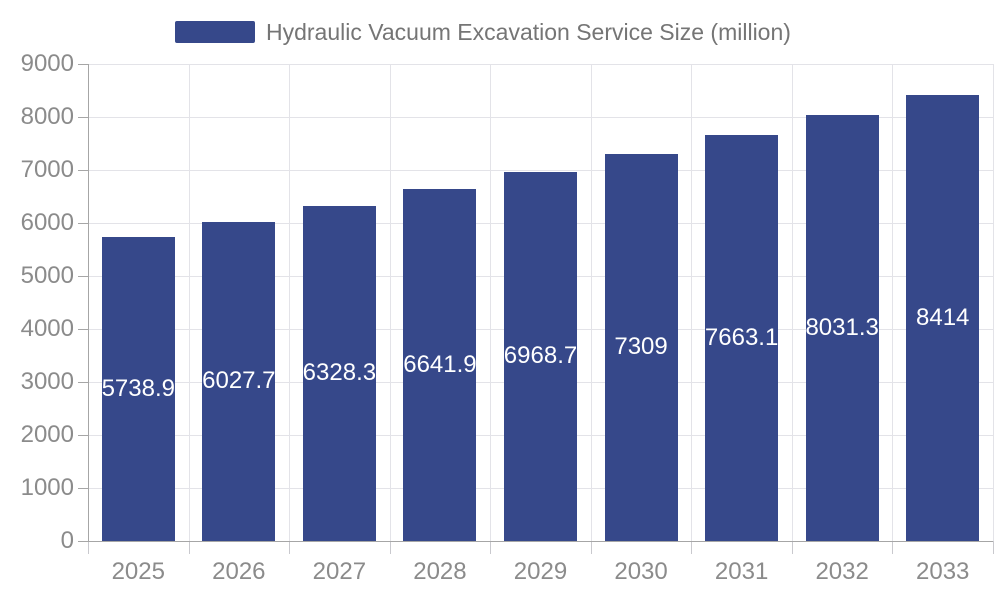 This screenshot has height=600, width=1000. What do you see at coordinates (540, 541) in the screenshot?
I see `x-axis-line` at bounding box center [540, 541].